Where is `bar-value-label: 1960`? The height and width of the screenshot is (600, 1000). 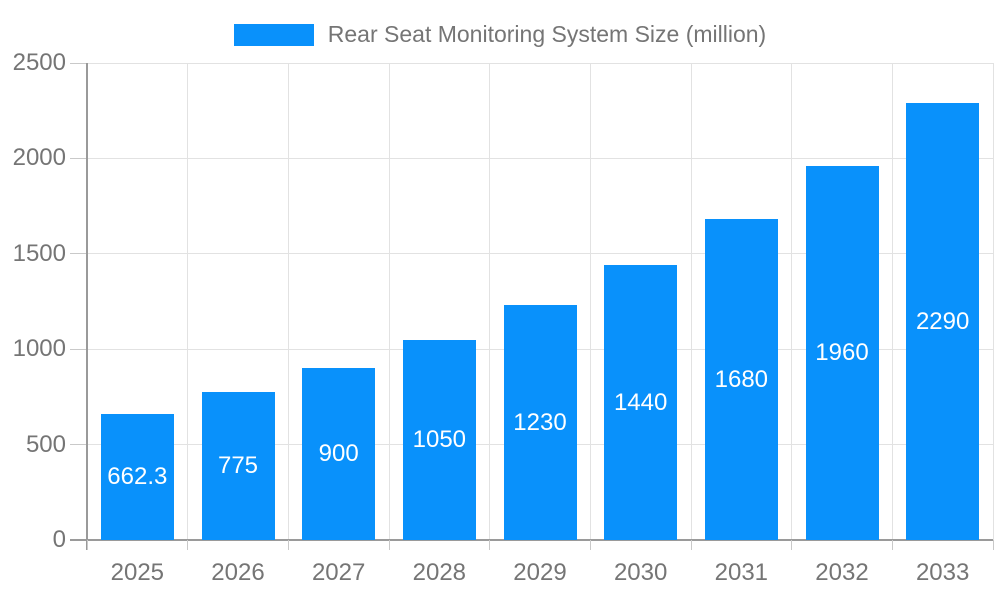
bar-value-label: 1960 is located at coordinates (842, 352).